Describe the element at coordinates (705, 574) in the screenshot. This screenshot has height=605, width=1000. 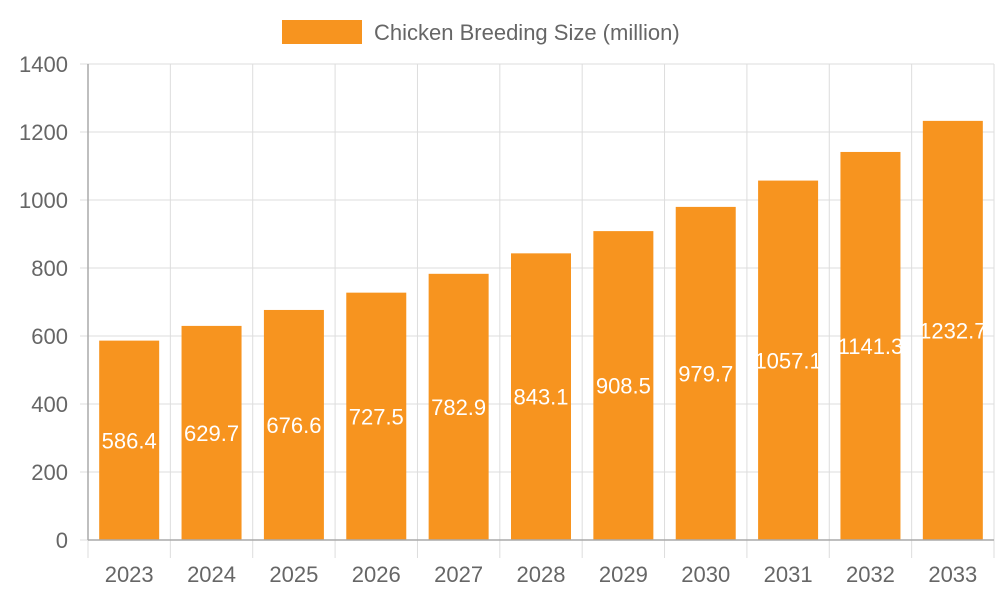
I see `x-tick-label: 2030` at that location.